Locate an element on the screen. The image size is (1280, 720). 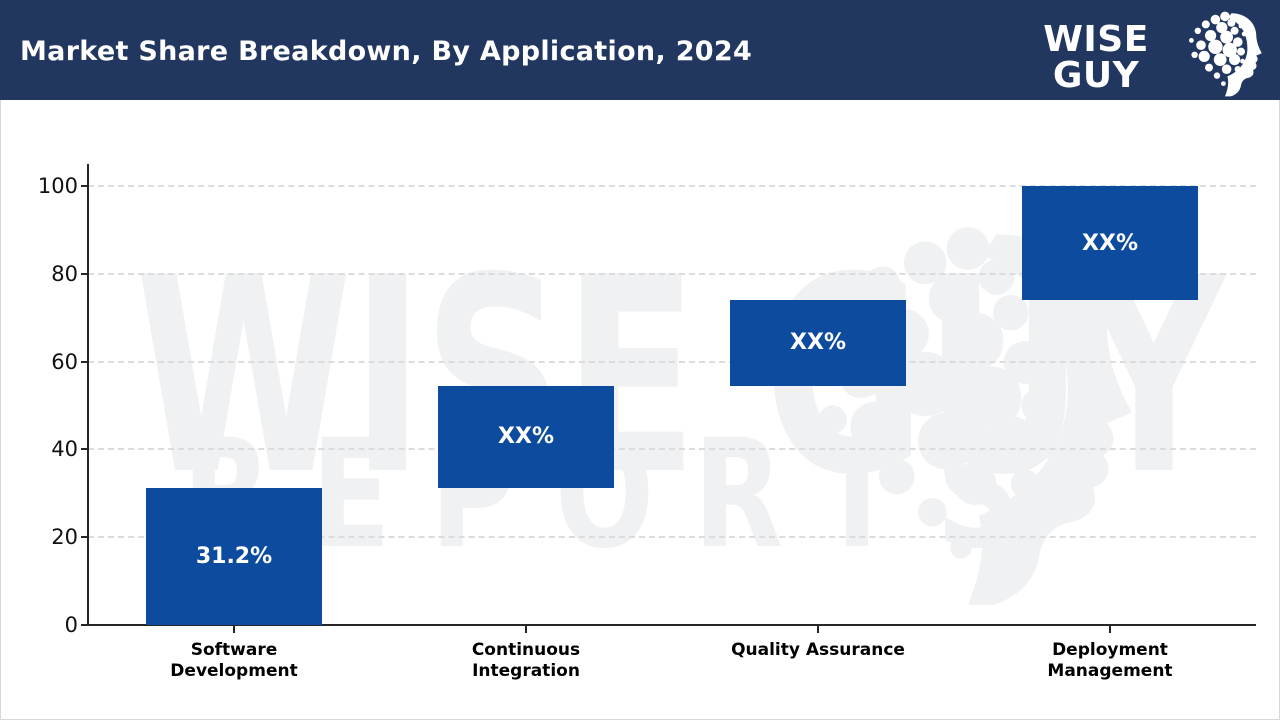
y-tick-label: 100 is located at coordinates (57, 186).